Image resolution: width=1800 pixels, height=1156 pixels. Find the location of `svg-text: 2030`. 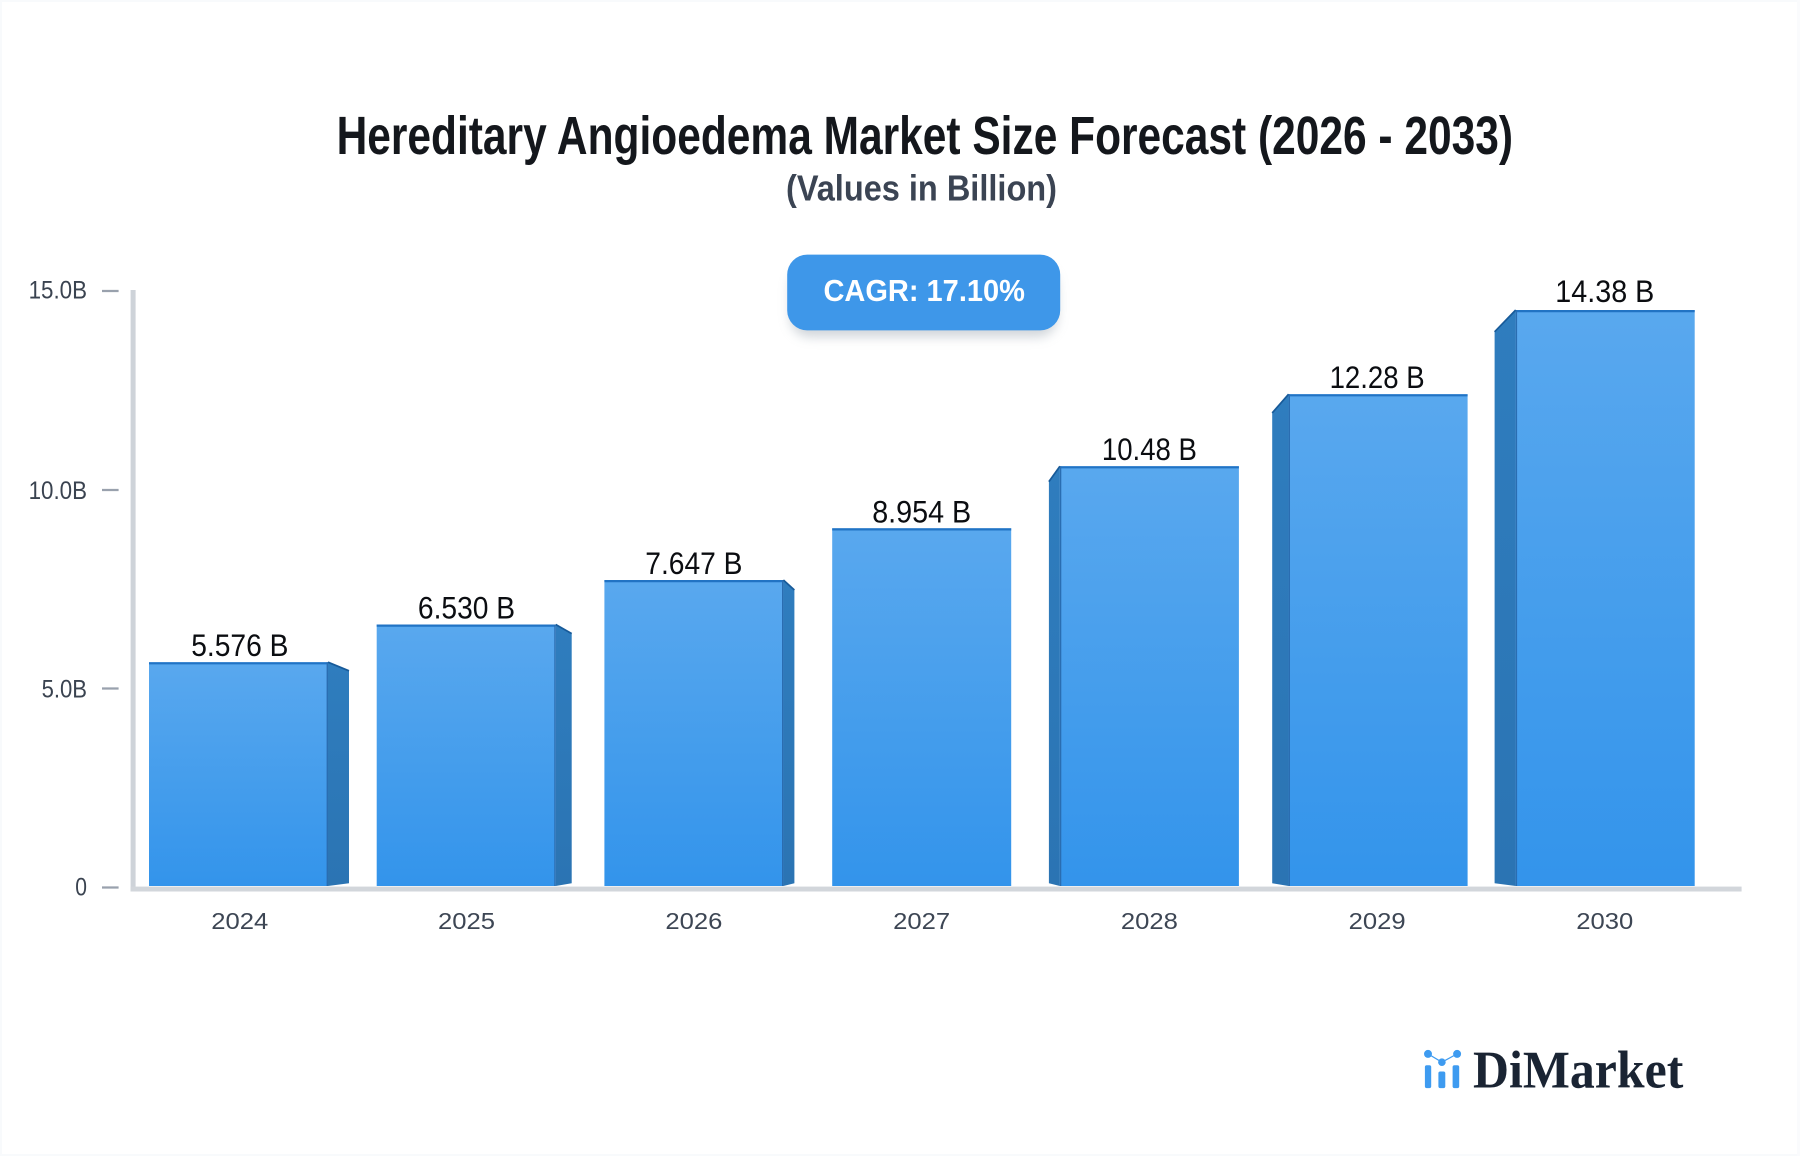

svg-text: 2030 is located at coordinates (1604, 921).